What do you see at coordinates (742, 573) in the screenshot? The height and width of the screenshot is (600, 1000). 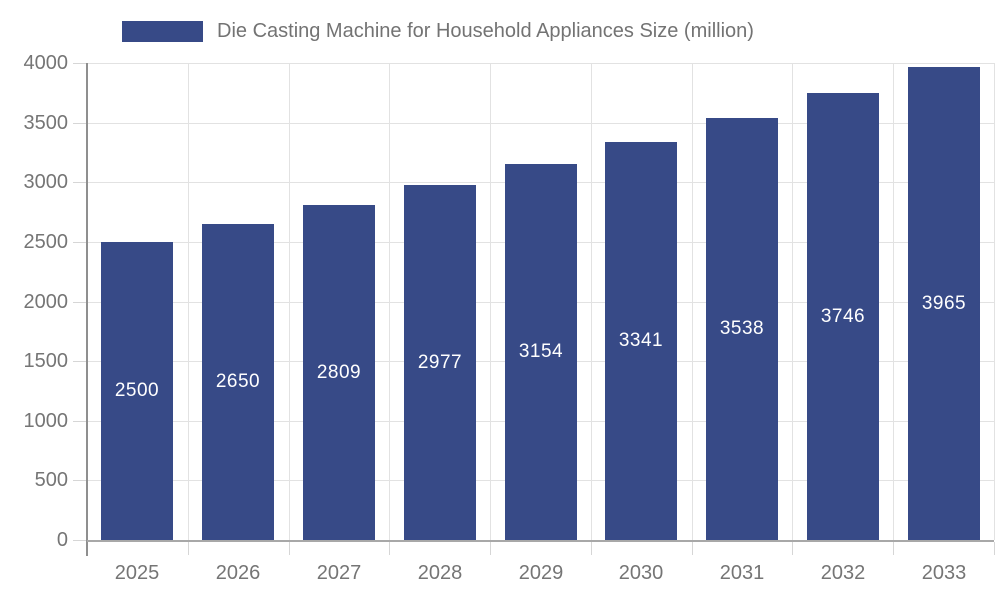 I see `x-axis-label: 2031` at bounding box center [742, 573].